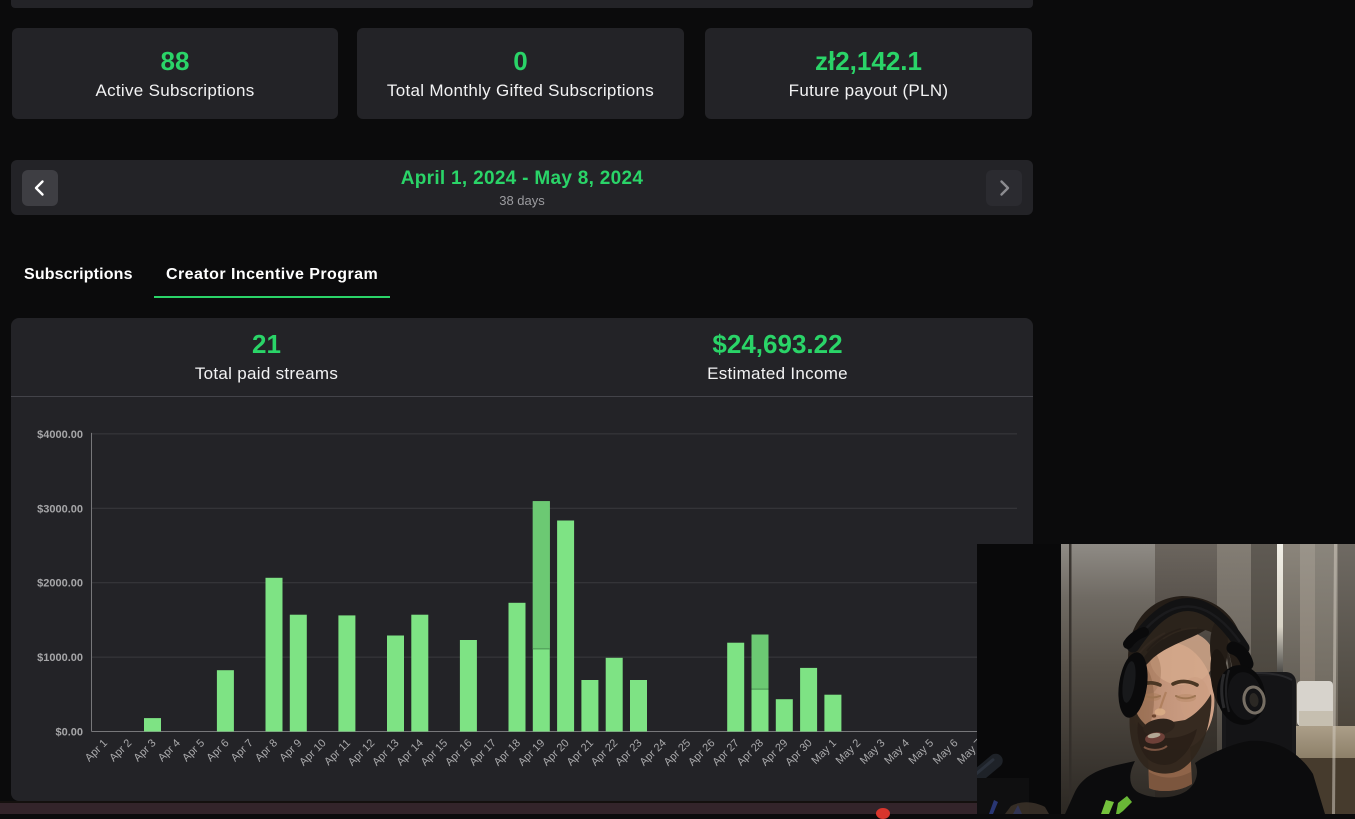  I want to click on svg-text: $1000.00, so click(60, 658).